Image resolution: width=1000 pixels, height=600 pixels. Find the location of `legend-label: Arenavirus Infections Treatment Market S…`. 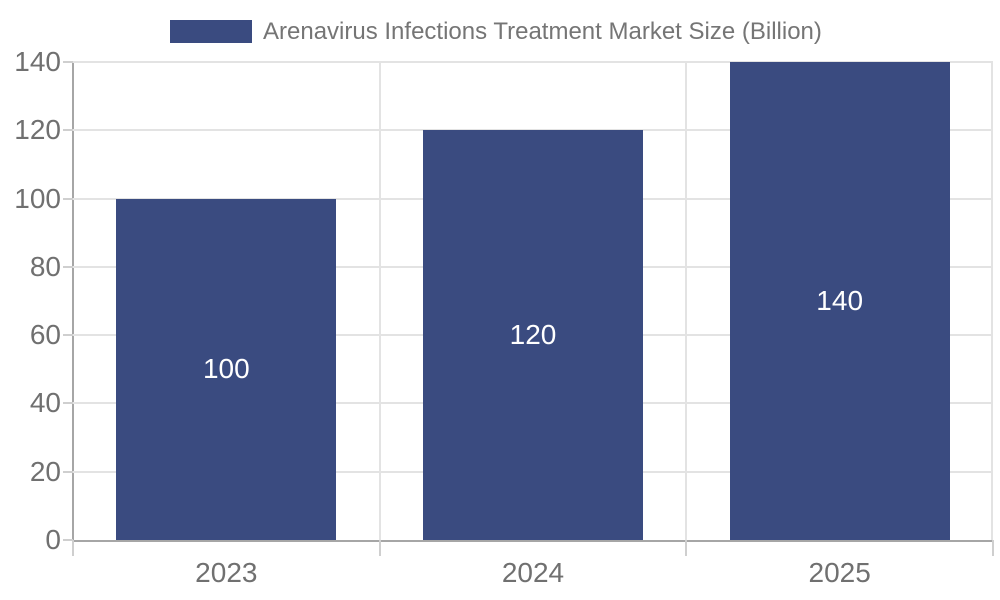

legend-label: Arenavirus Infections Treatment Market S… is located at coordinates (542, 31).